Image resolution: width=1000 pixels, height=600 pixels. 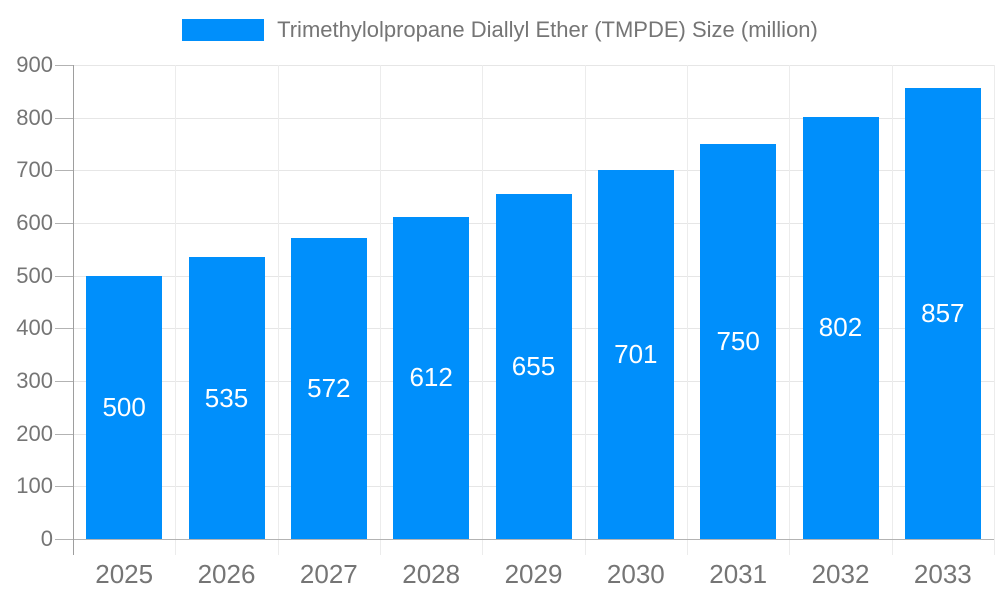 I want to click on bar-value-label: 857, so click(x=943, y=312).